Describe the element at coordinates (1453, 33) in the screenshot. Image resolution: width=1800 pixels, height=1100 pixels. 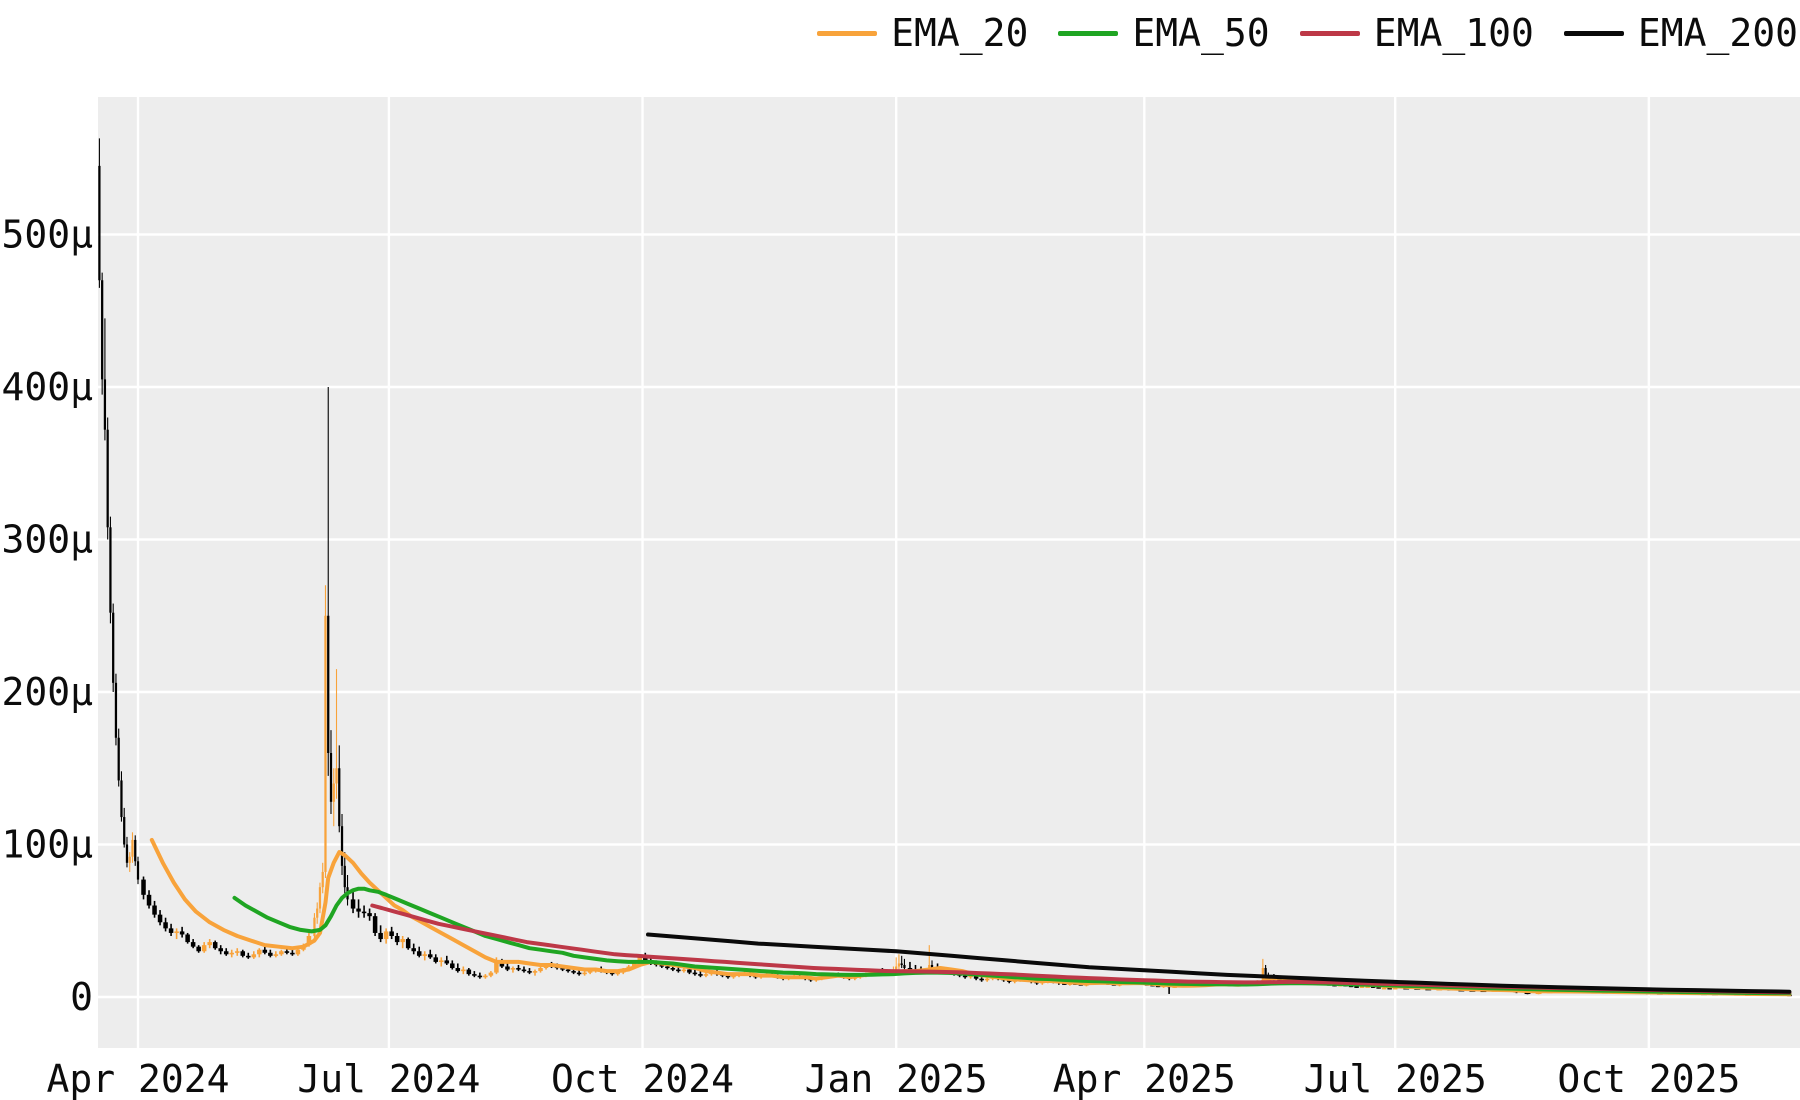
I see `legend-label: EMA_100` at that location.